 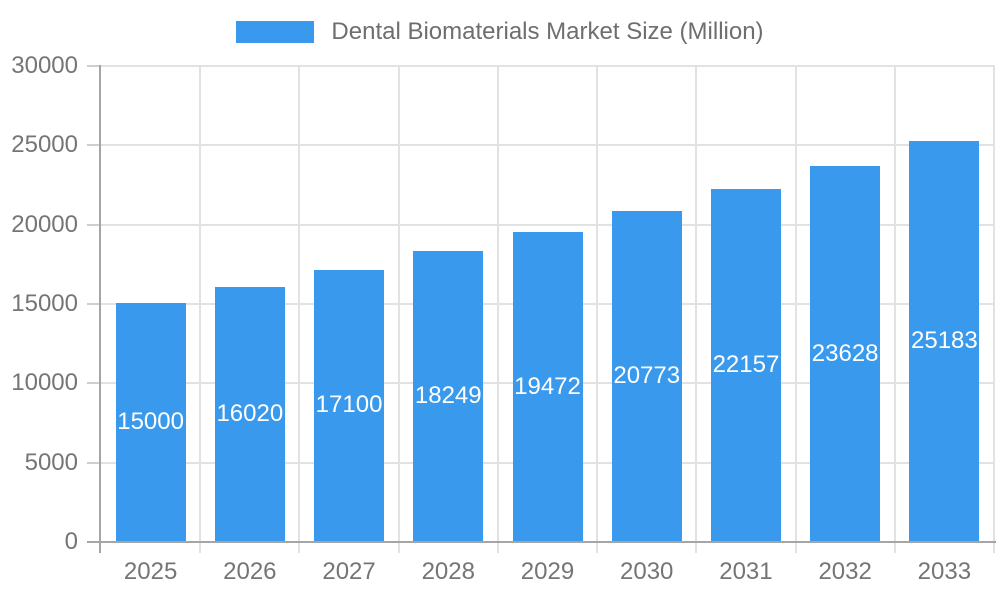 I want to click on y-tick-label: 20000, so click(x=44, y=224).